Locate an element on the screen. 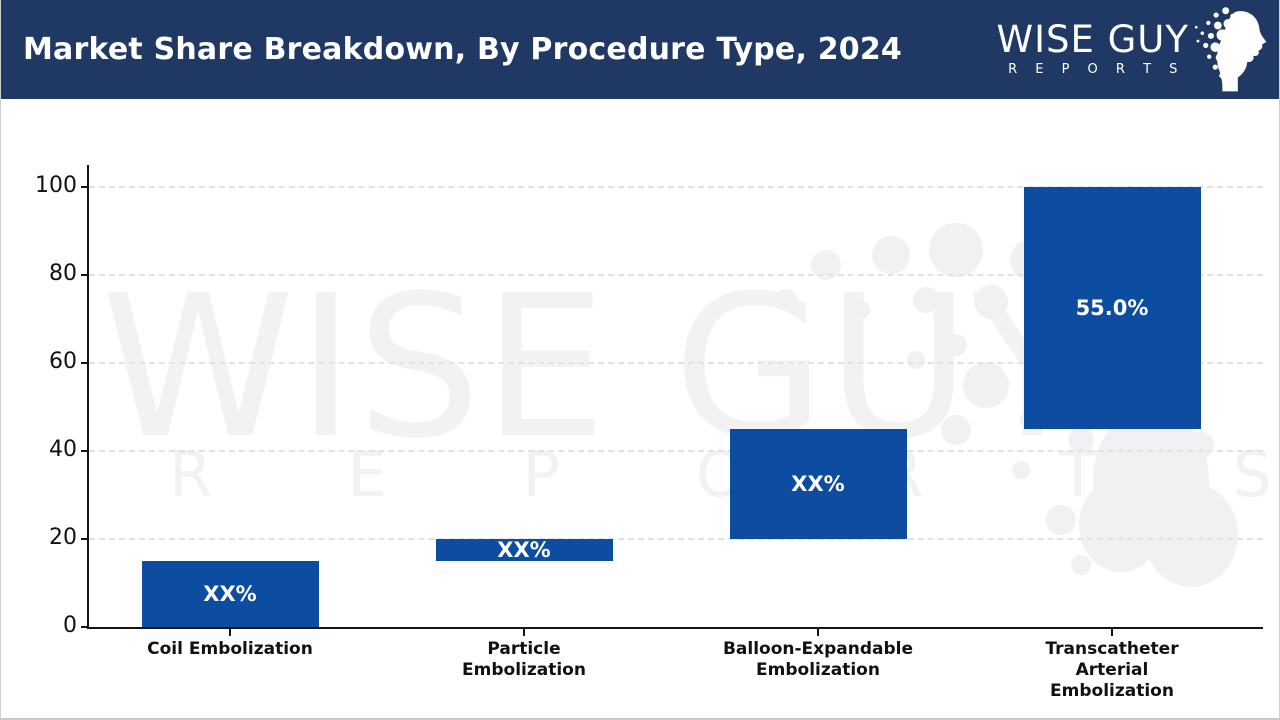 The image size is (1280, 720). bar-value-label: 55.0% is located at coordinates (1112, 308).